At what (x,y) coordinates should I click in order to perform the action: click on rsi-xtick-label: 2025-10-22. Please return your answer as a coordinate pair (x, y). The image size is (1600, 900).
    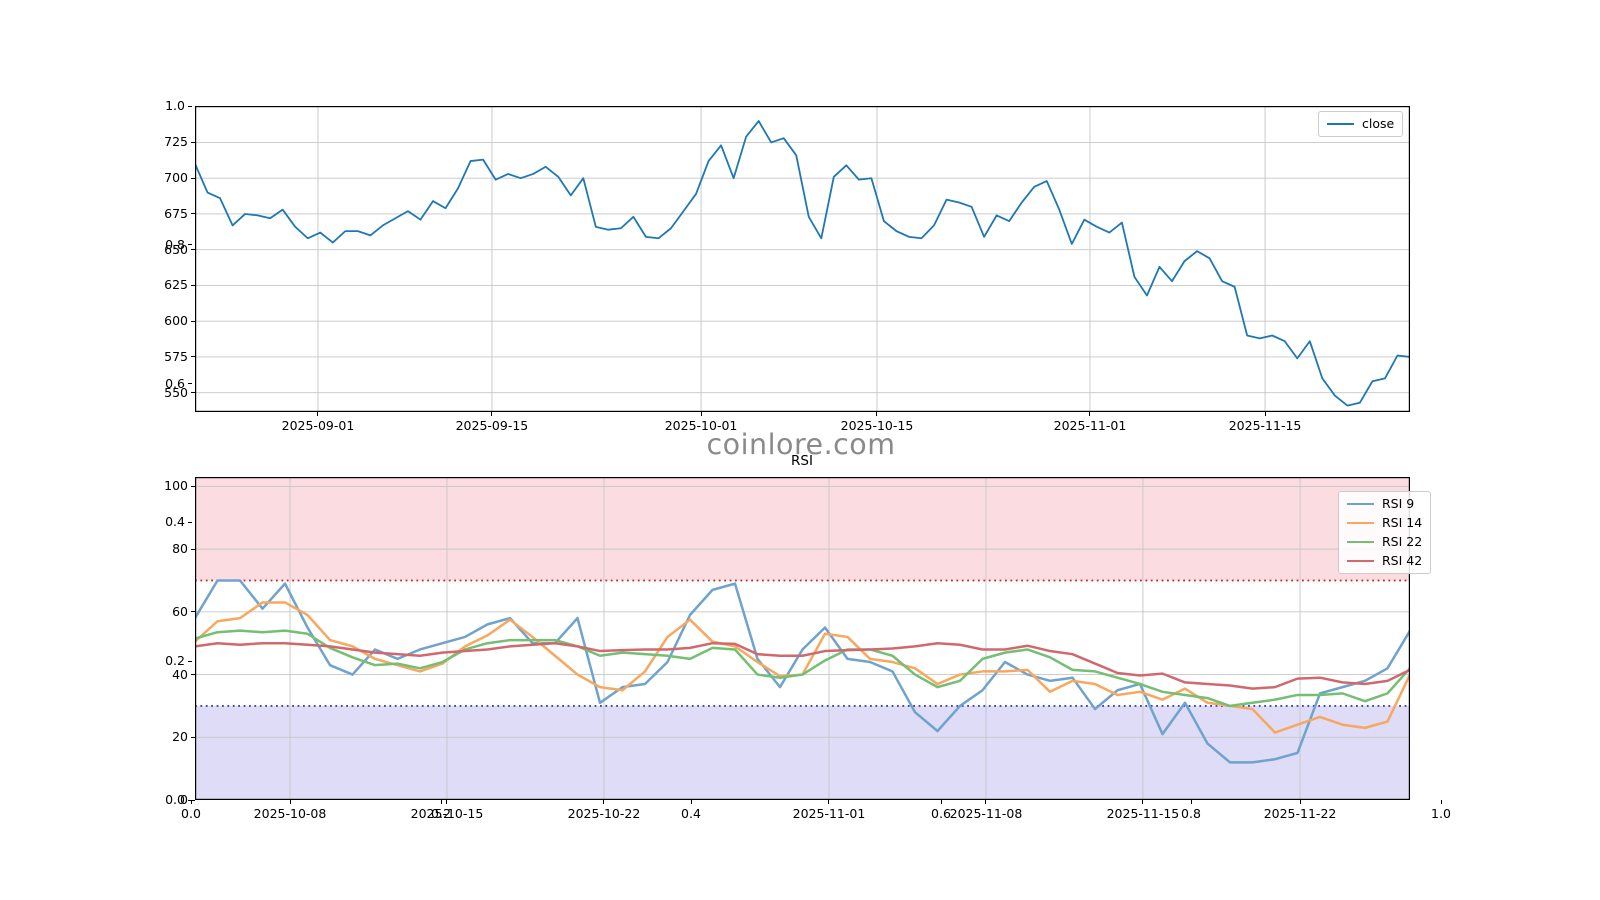
    Looking at the image, I should click on (604, 813).